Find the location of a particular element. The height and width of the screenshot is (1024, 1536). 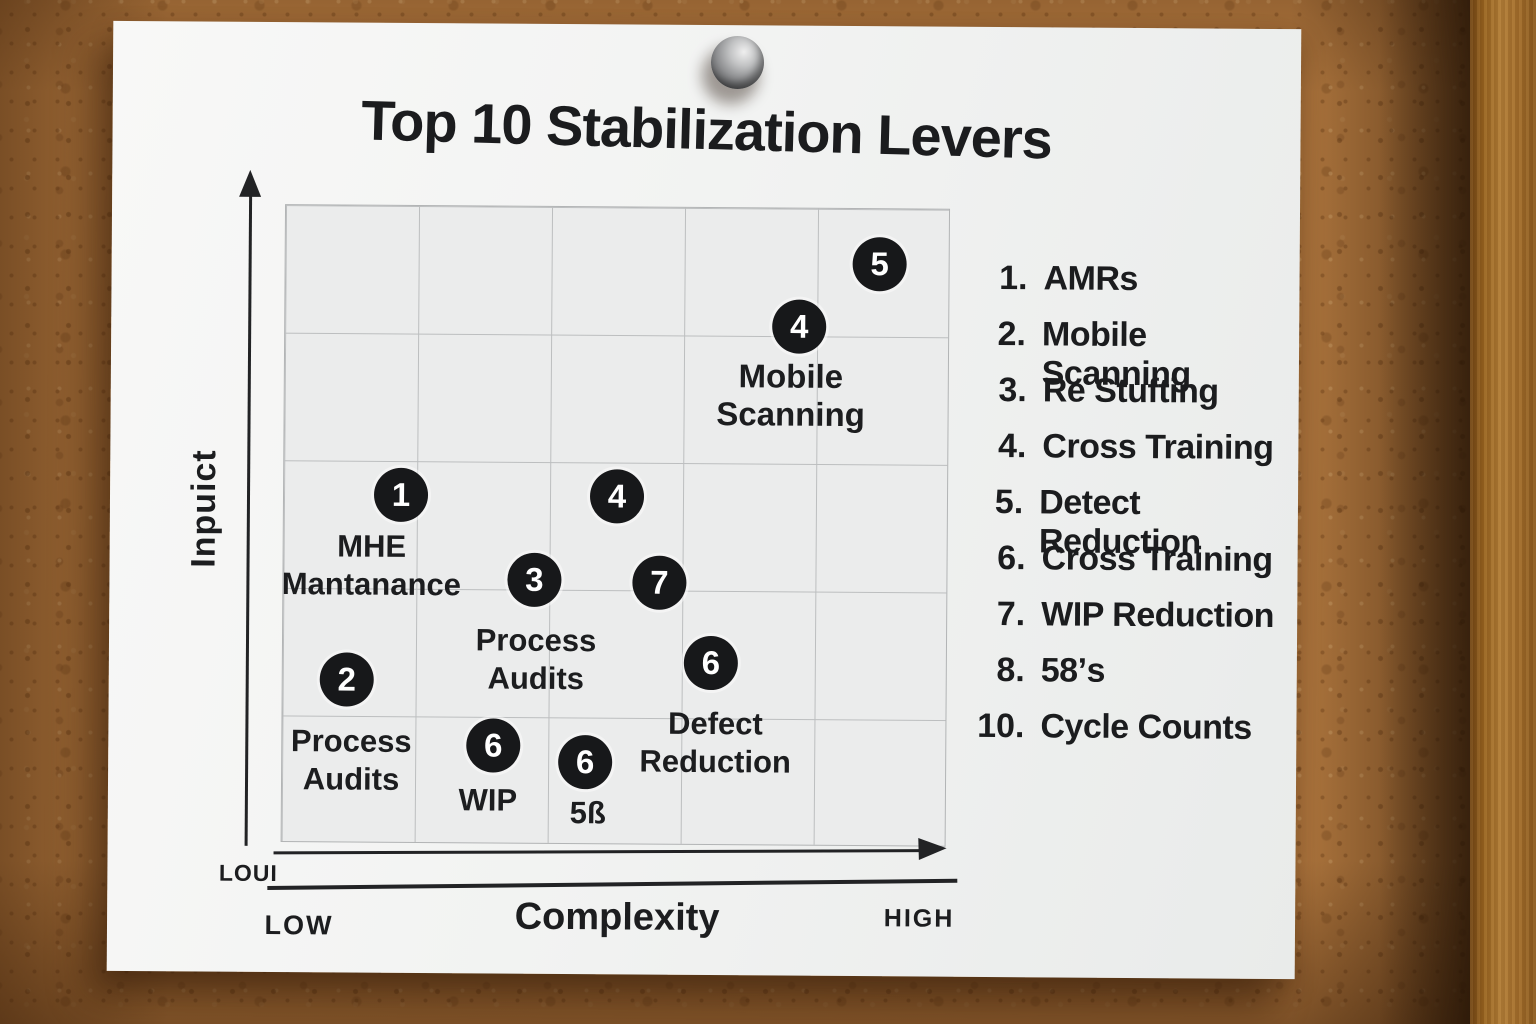

point-label-process-audits-3: Process Audits is located at coordinates (536, 659).